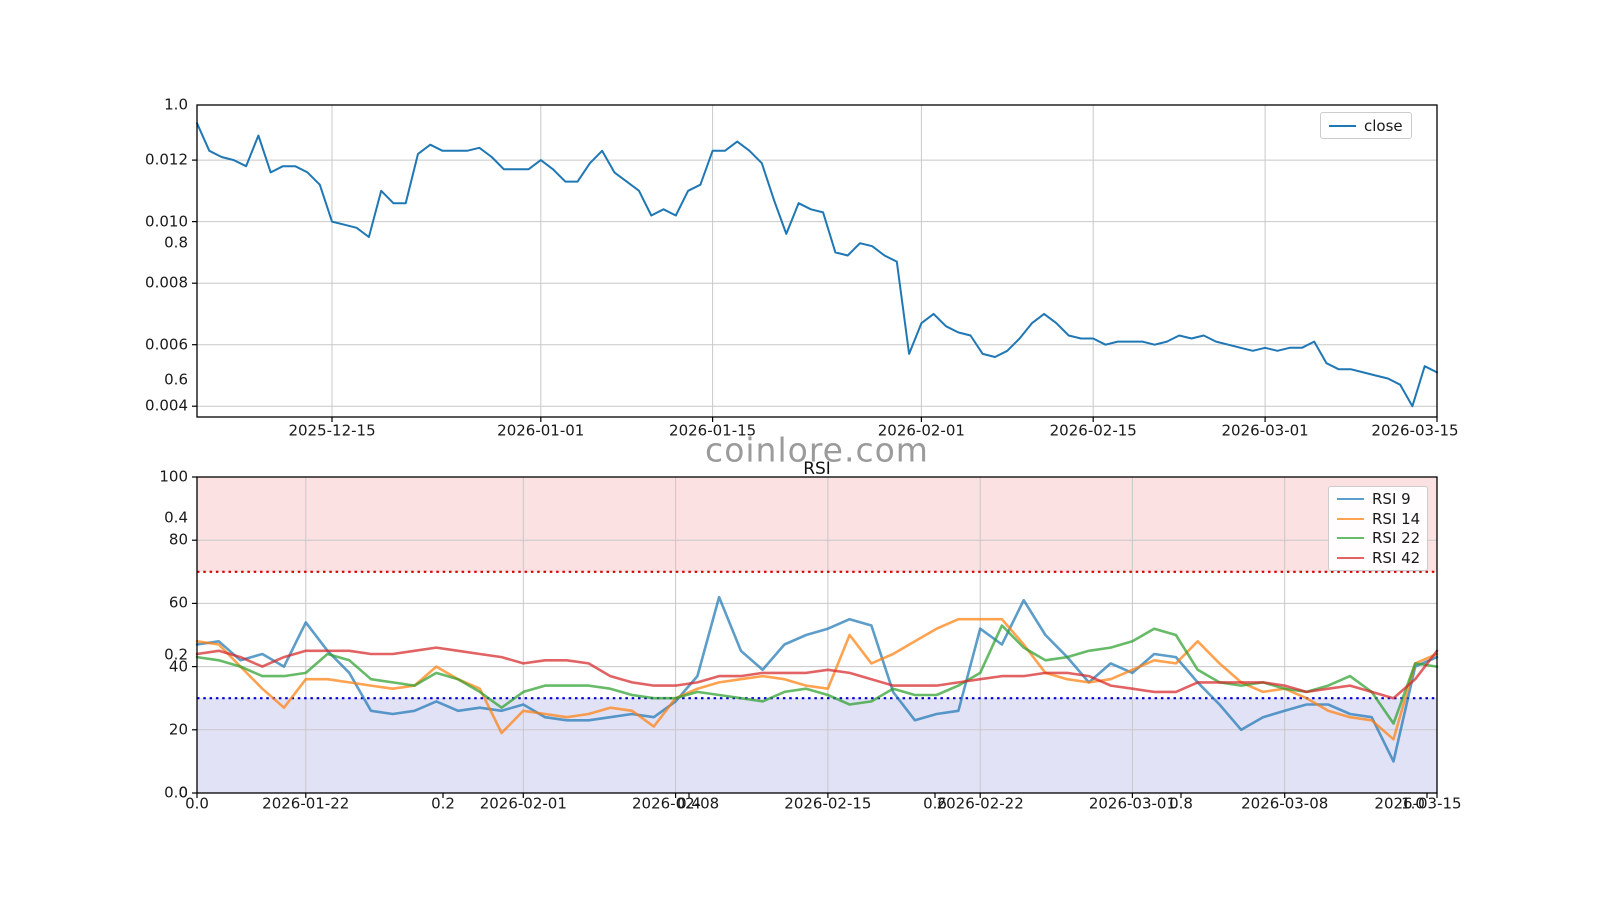  I want to click on price-ytick-label: 0.008, so click(166, 282).